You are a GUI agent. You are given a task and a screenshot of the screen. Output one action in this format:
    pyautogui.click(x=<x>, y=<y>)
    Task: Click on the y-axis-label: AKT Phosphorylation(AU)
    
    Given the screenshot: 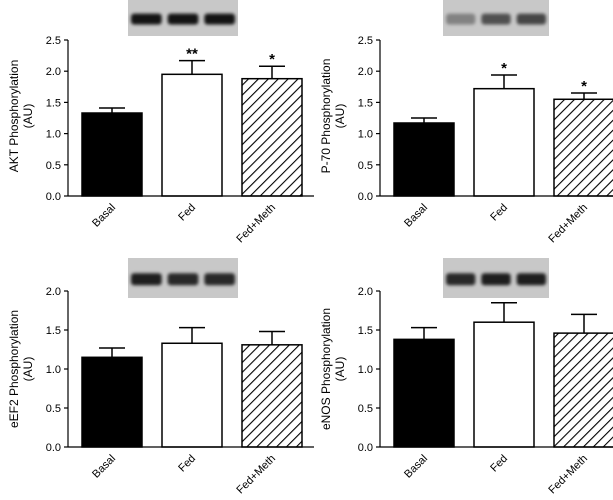 What is the action you would take?
    pyautogui.click(x=21, y=116)
    